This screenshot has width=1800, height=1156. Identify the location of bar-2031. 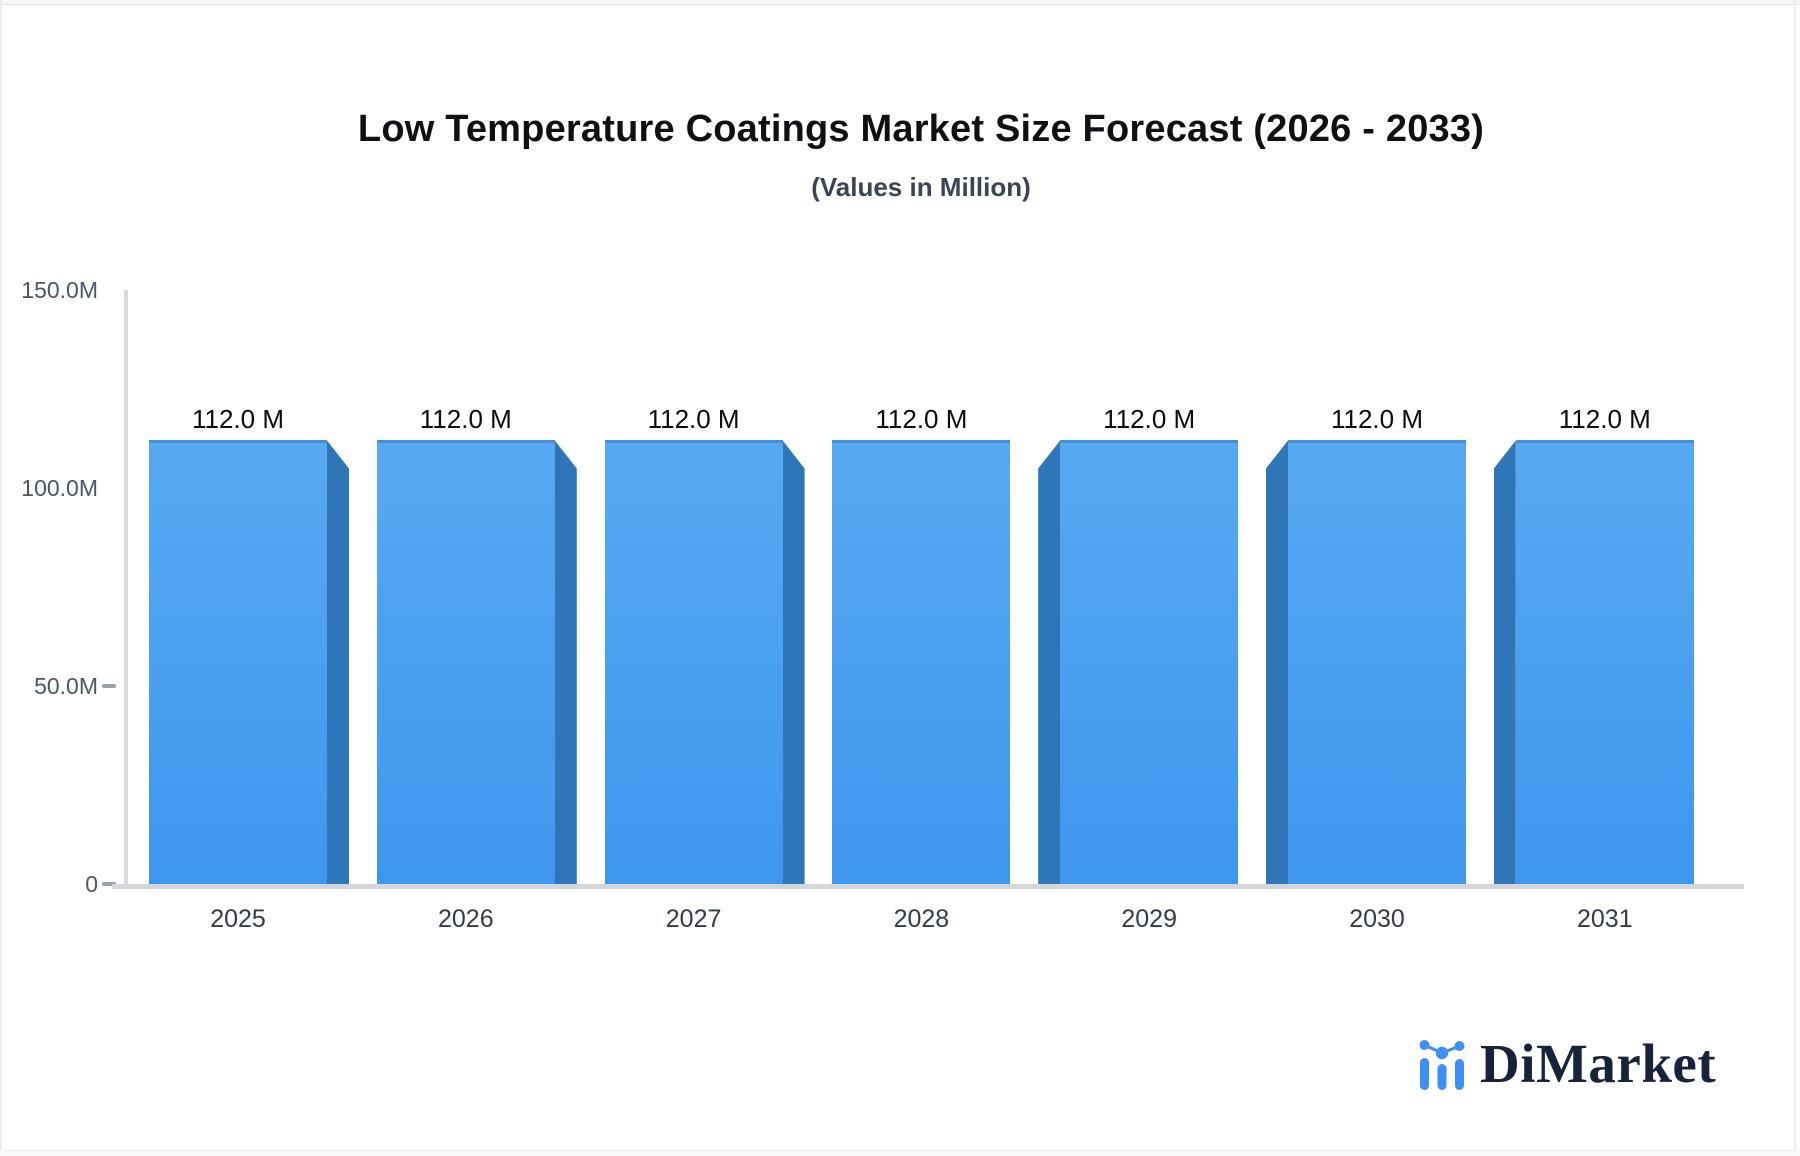
(1604, 662).